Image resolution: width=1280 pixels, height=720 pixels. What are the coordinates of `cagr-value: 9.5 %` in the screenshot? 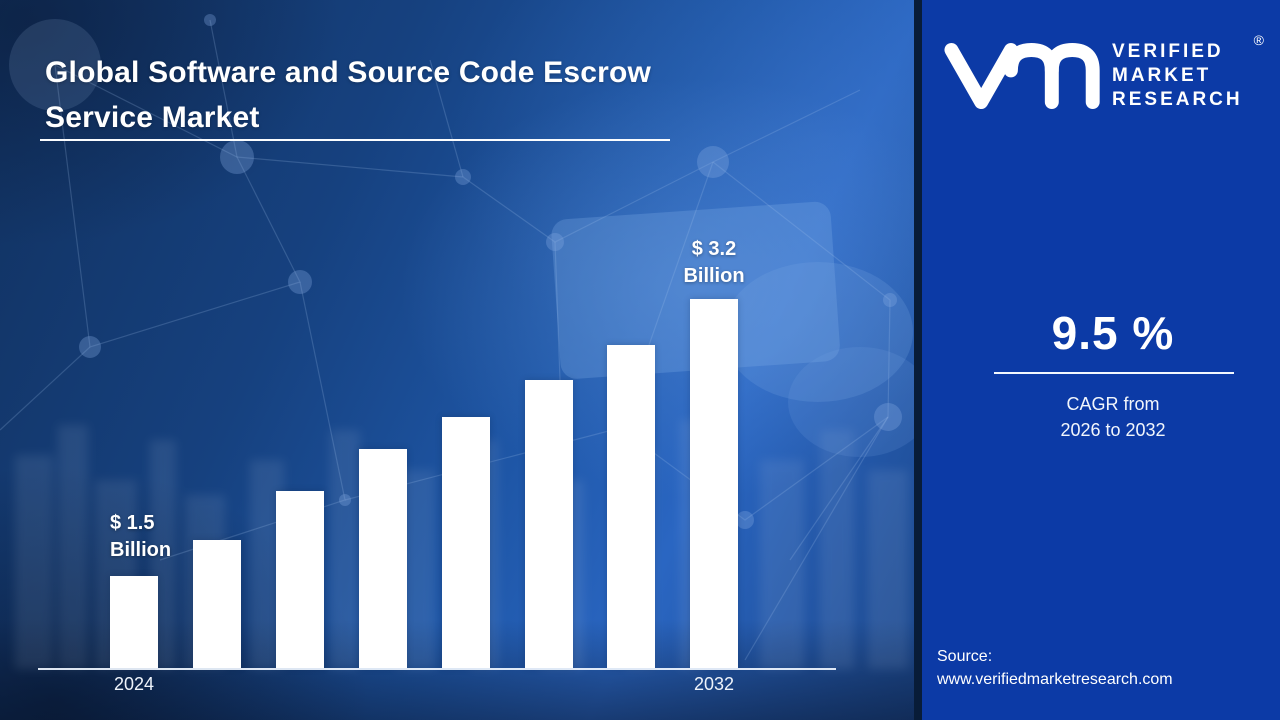 It's located at (1113, 333).